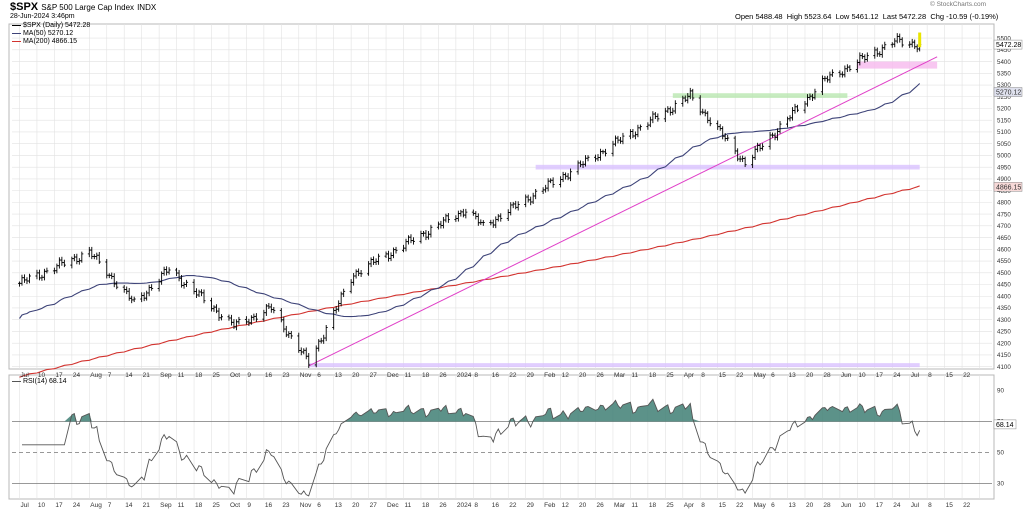 The image size is (1024, 512). What do you see at coordinates (566, 505) in the screenshot?
I see `date-tick-label: 12` at bounding box center [566, 505].